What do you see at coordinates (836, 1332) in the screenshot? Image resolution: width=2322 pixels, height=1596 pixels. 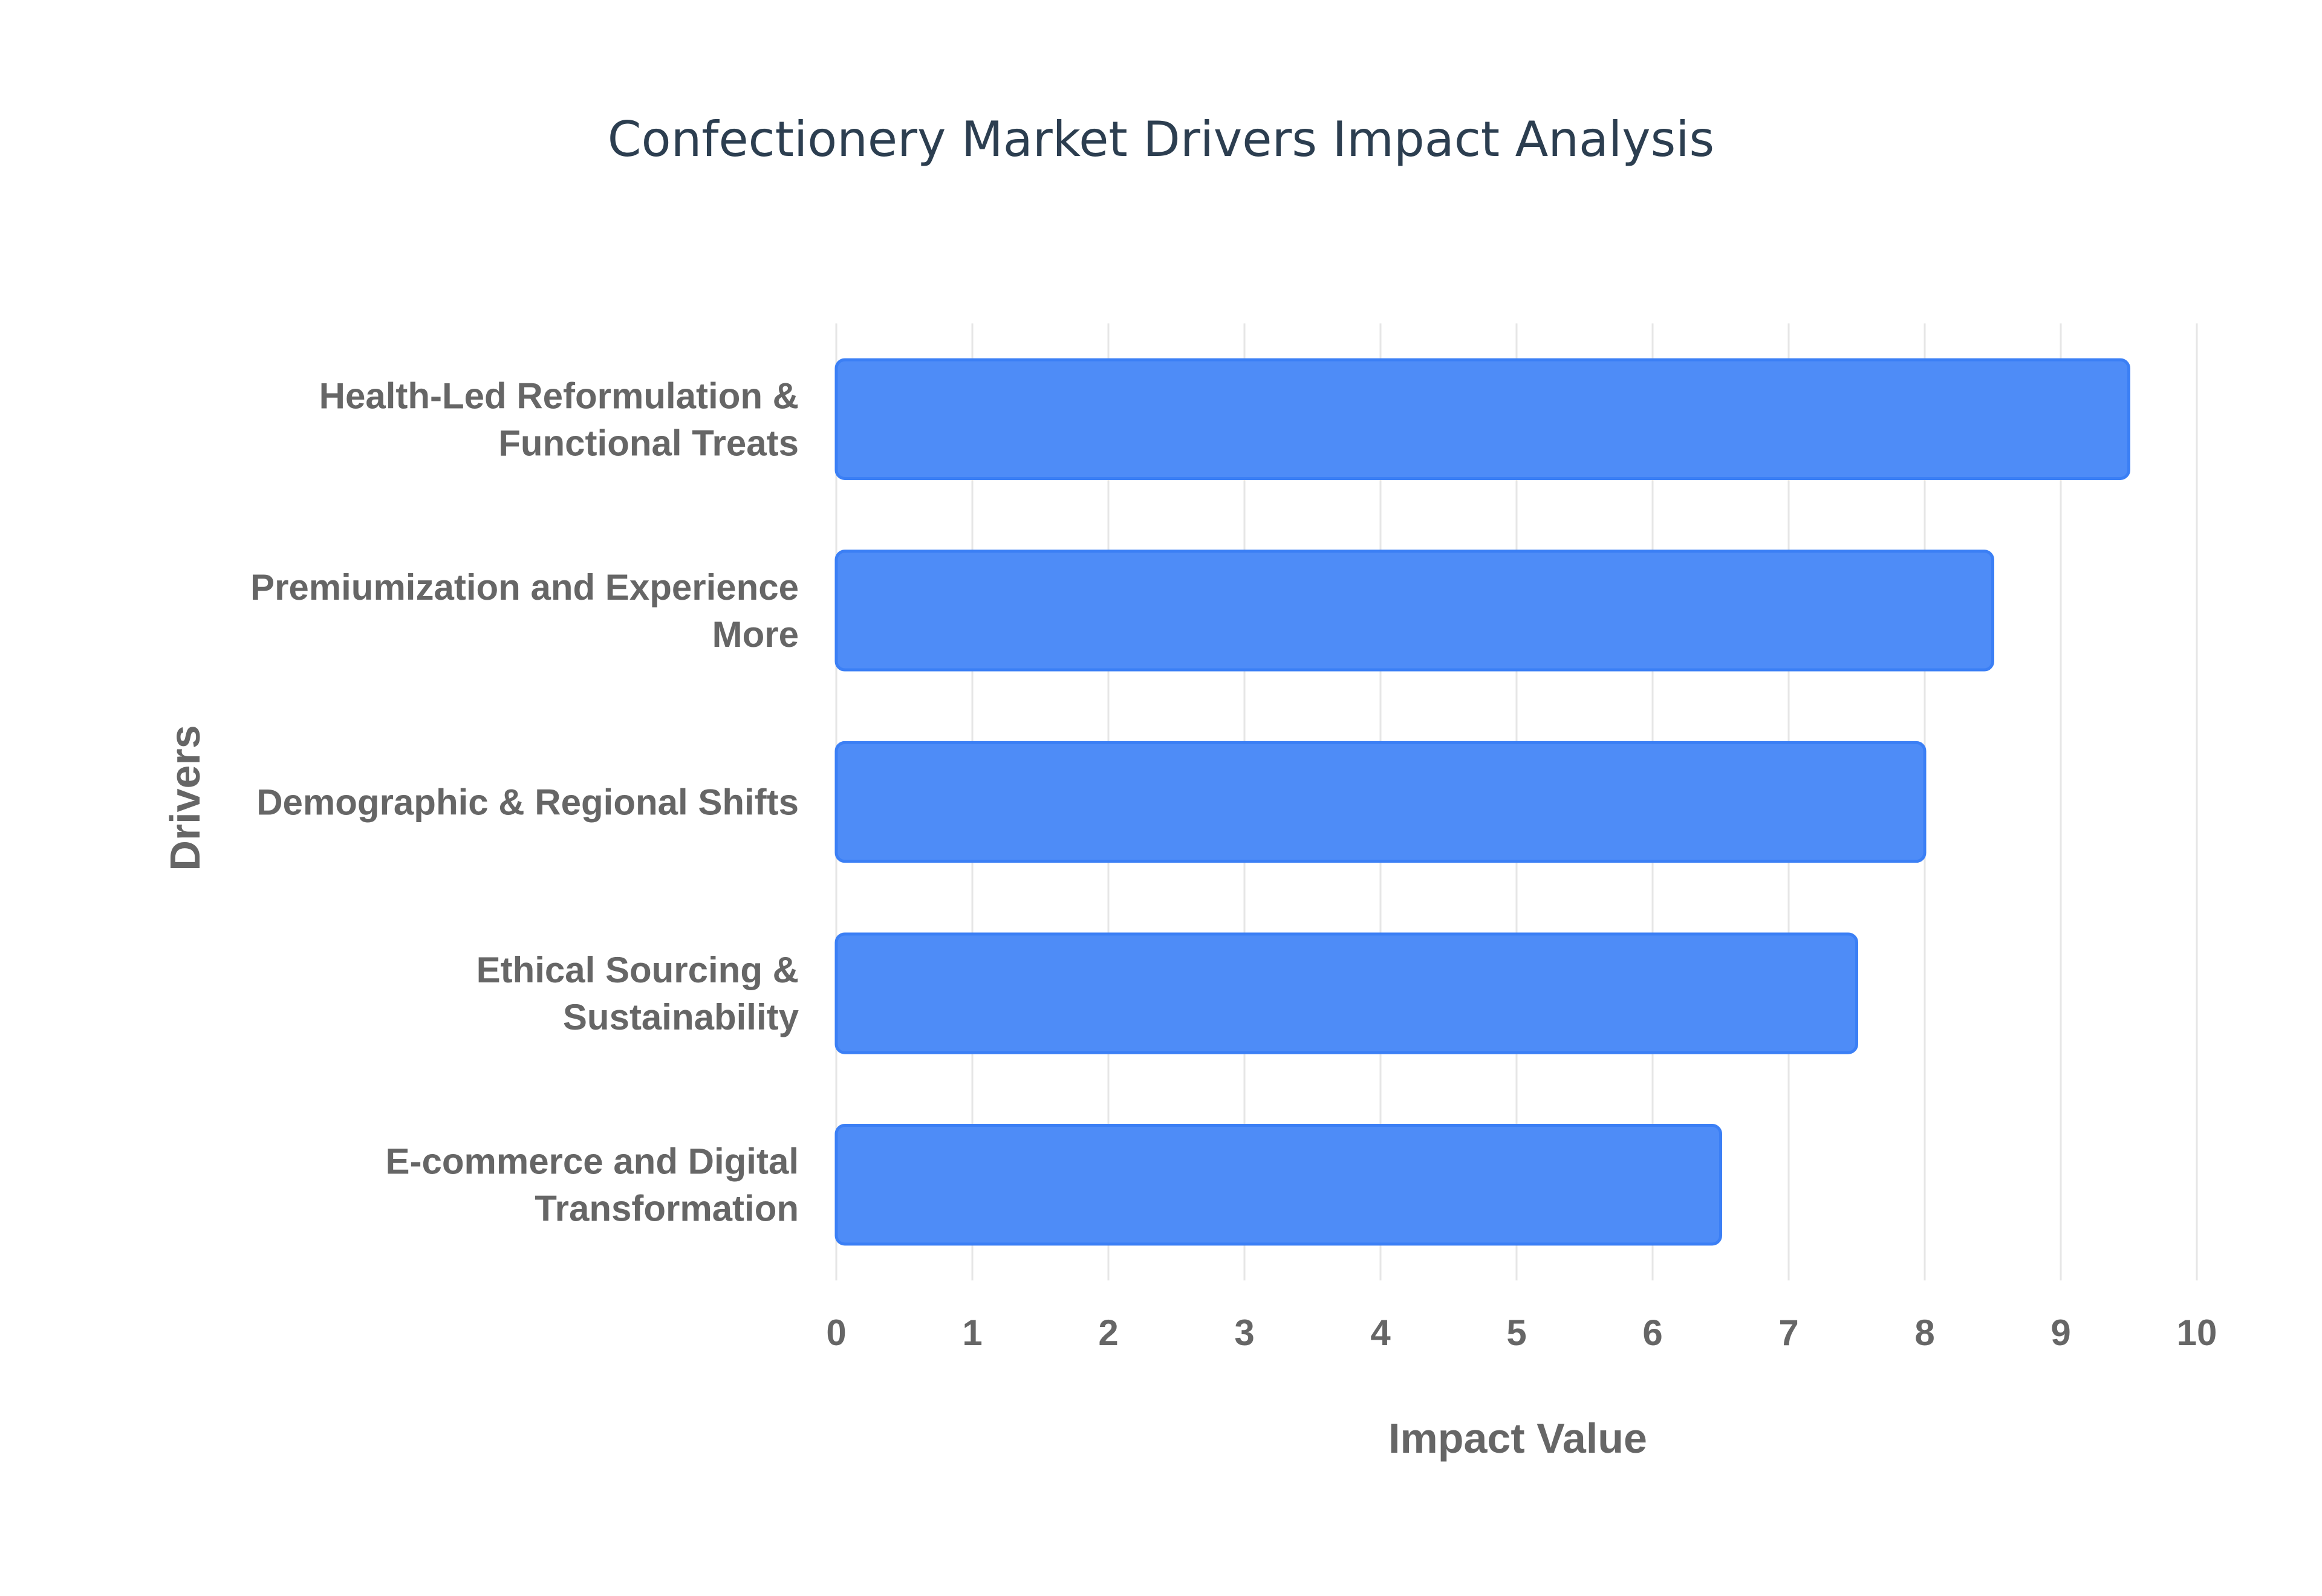 I see `x-tick-label-0: 0` at bounding box center [836, 1332].